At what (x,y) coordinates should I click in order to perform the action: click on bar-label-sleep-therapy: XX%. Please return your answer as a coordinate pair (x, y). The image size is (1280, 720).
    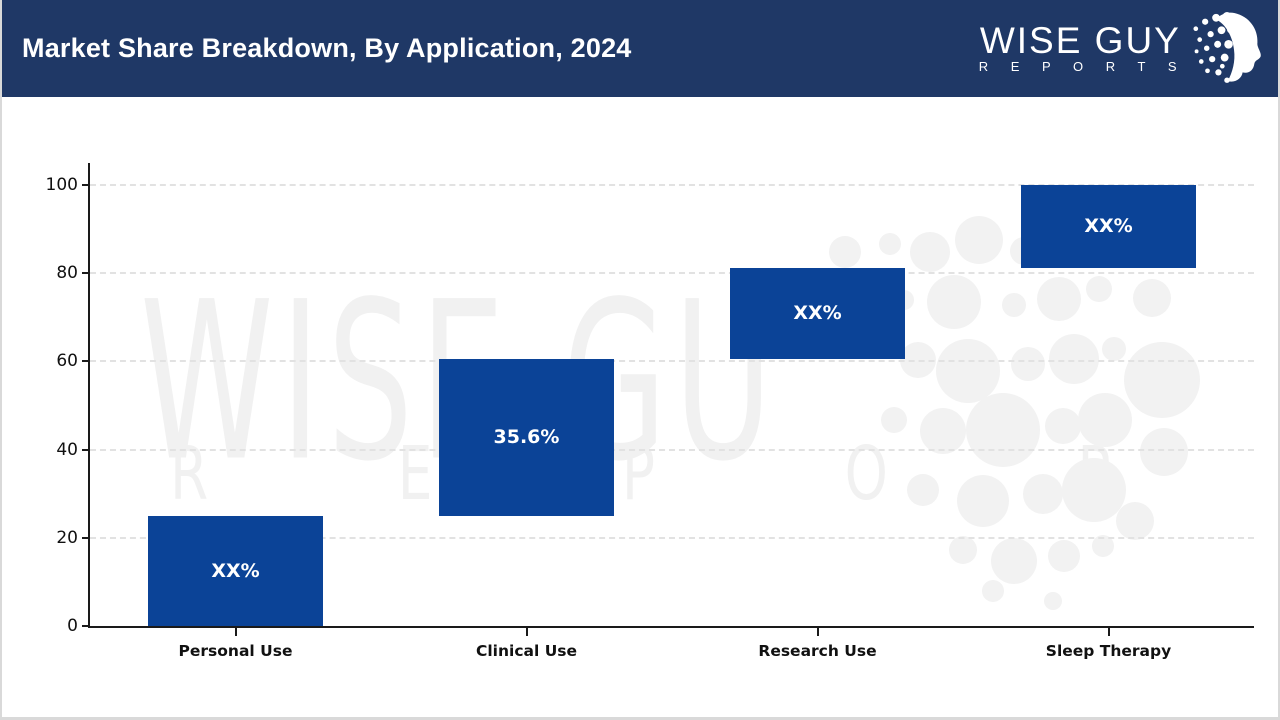
    Looking at the image, I should click on (1108, 226).